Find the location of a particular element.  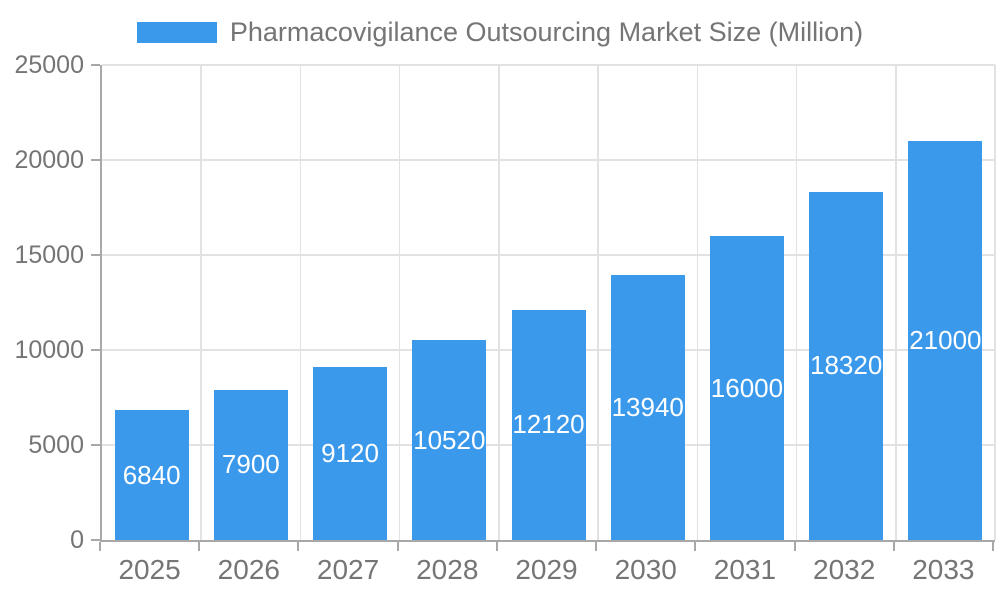

bar-value-label: 10520 is located at coordinates (449, 439).